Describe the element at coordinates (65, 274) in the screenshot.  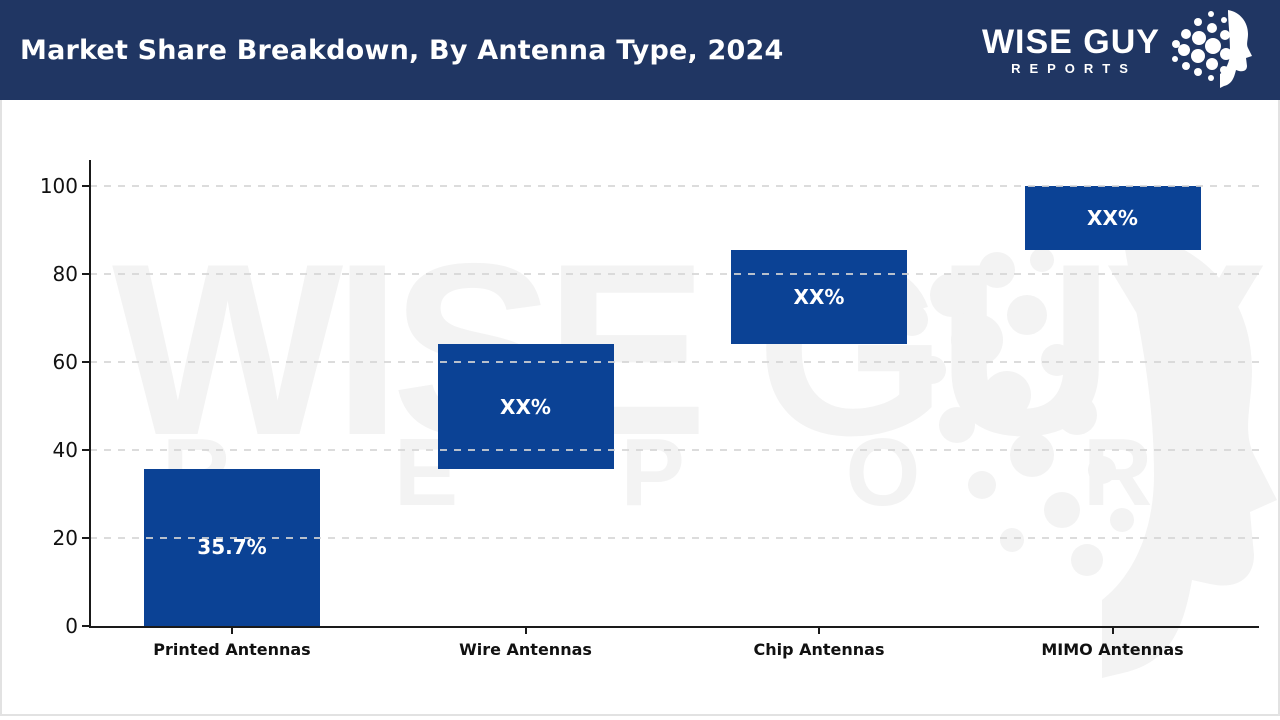
I see `y-tick-label: 80` at that location.